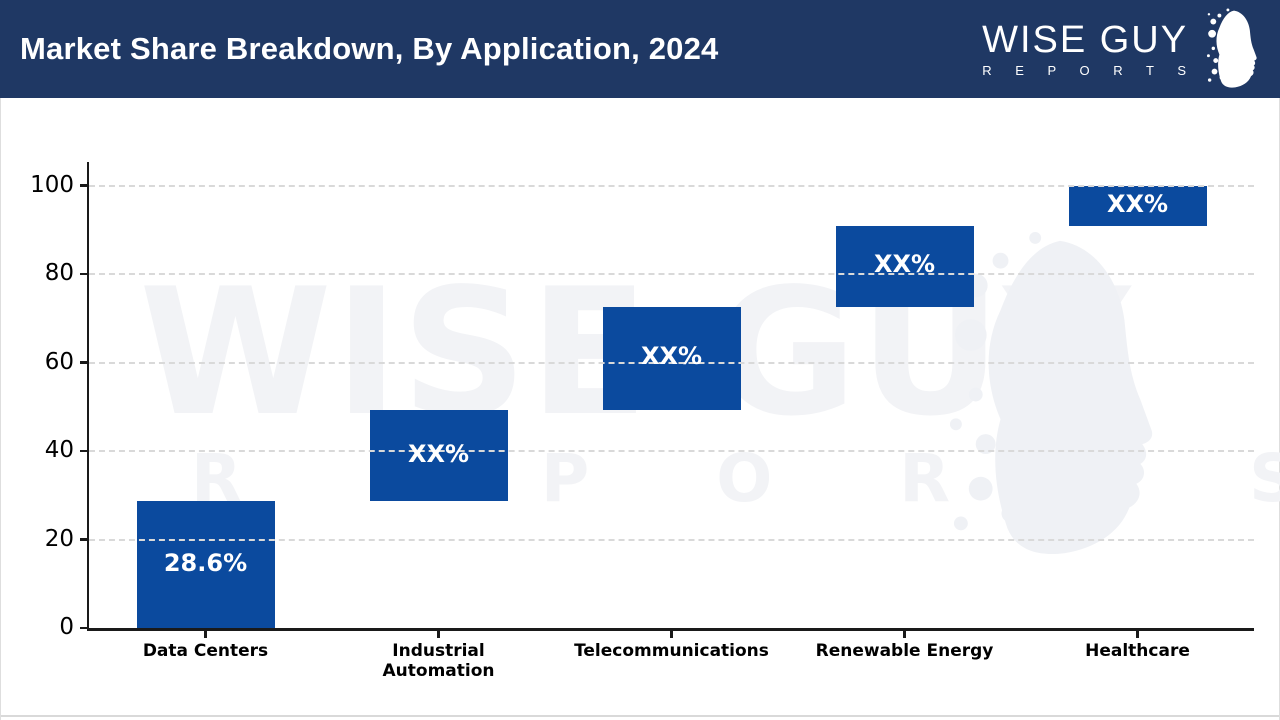 This screenshot has height=720, width=1280. I want to click on bar-value-label: 28.6%, so click(205, 562).